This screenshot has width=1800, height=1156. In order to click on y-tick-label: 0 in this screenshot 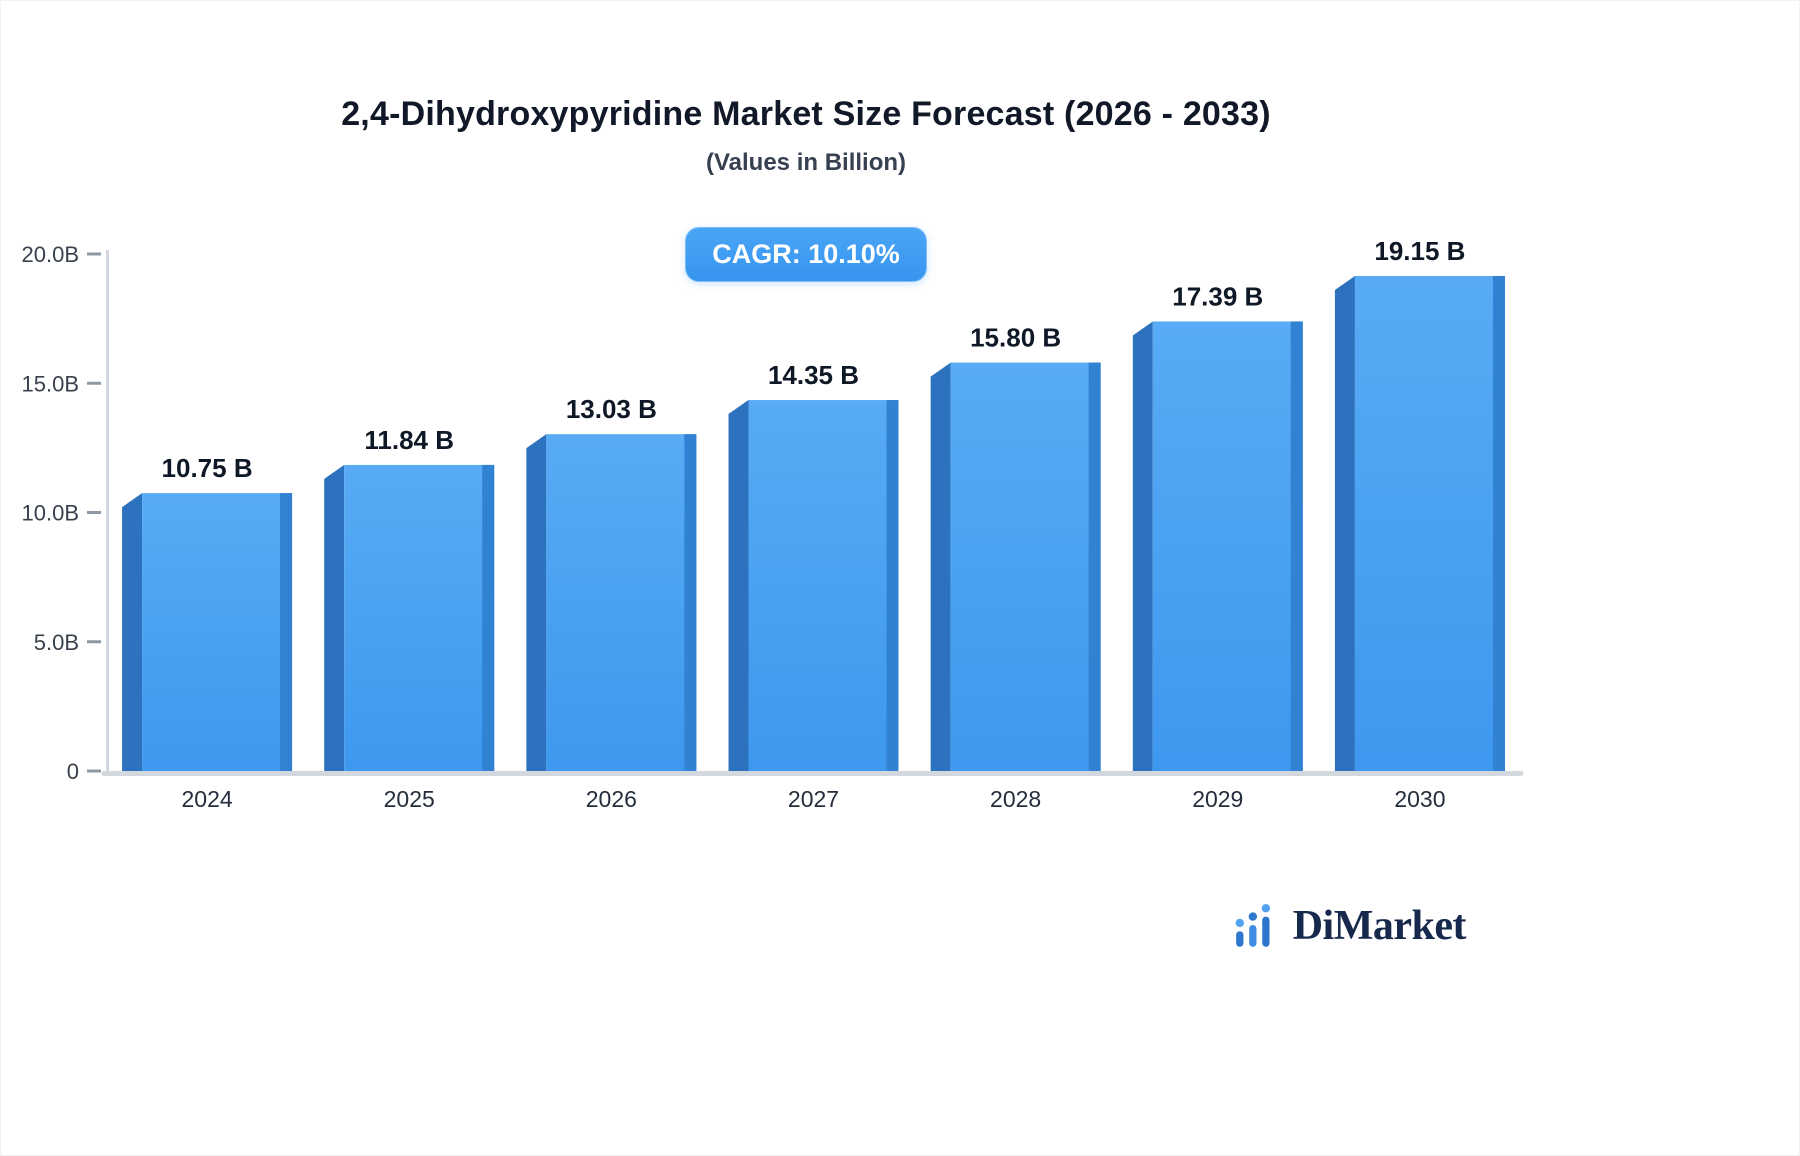, I will do `click(73, 771)`.